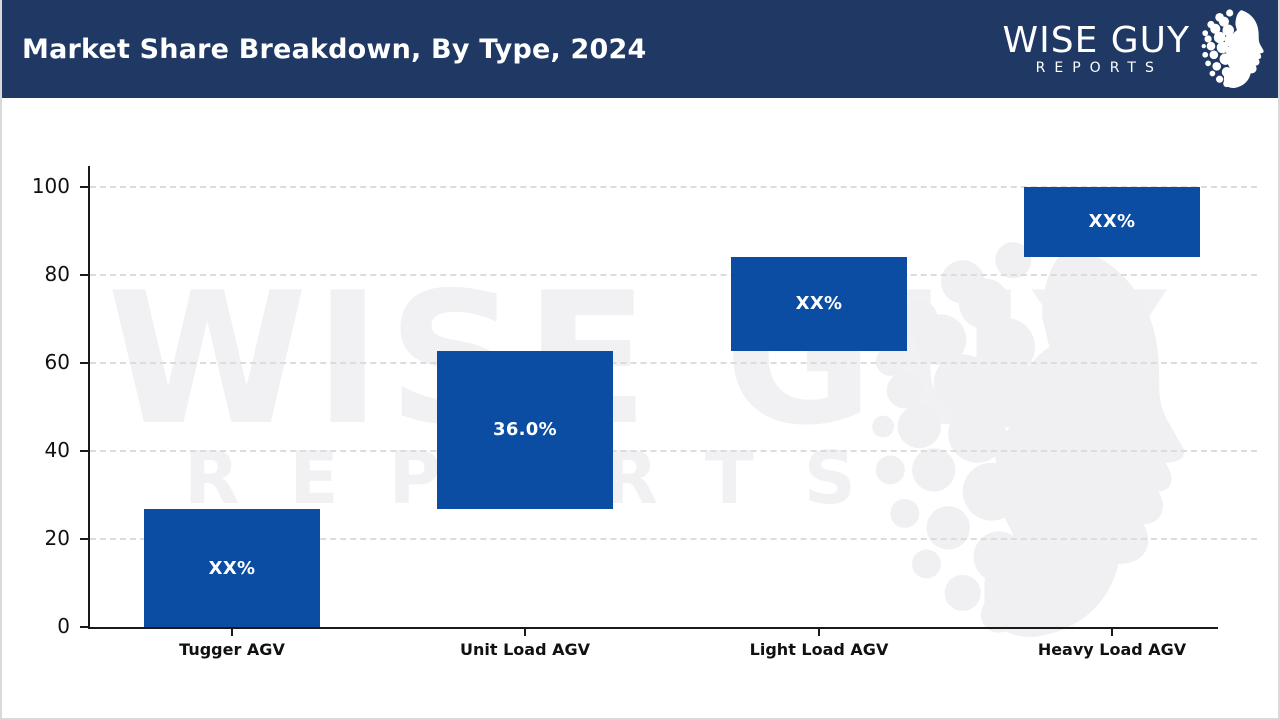 The width and height of the screenshot is (1280, 720). I want to click on bar-unit-load-agv: 36.0%, so click(525, 430).